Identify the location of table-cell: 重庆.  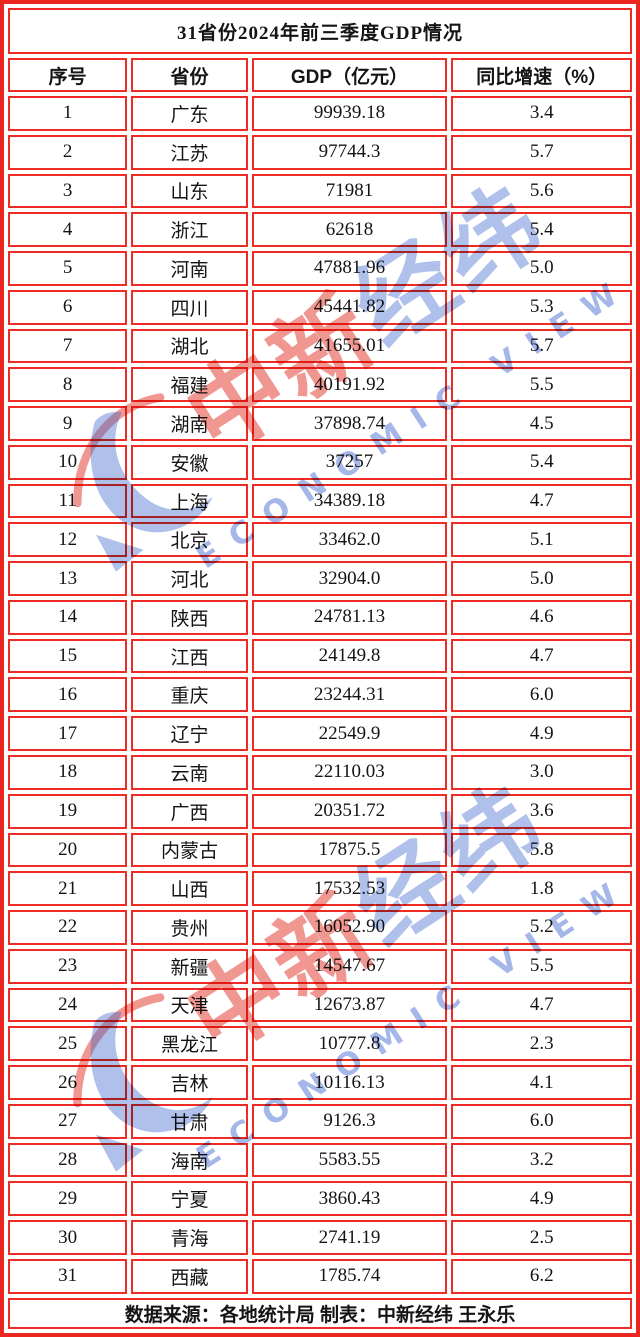
(189, 695).